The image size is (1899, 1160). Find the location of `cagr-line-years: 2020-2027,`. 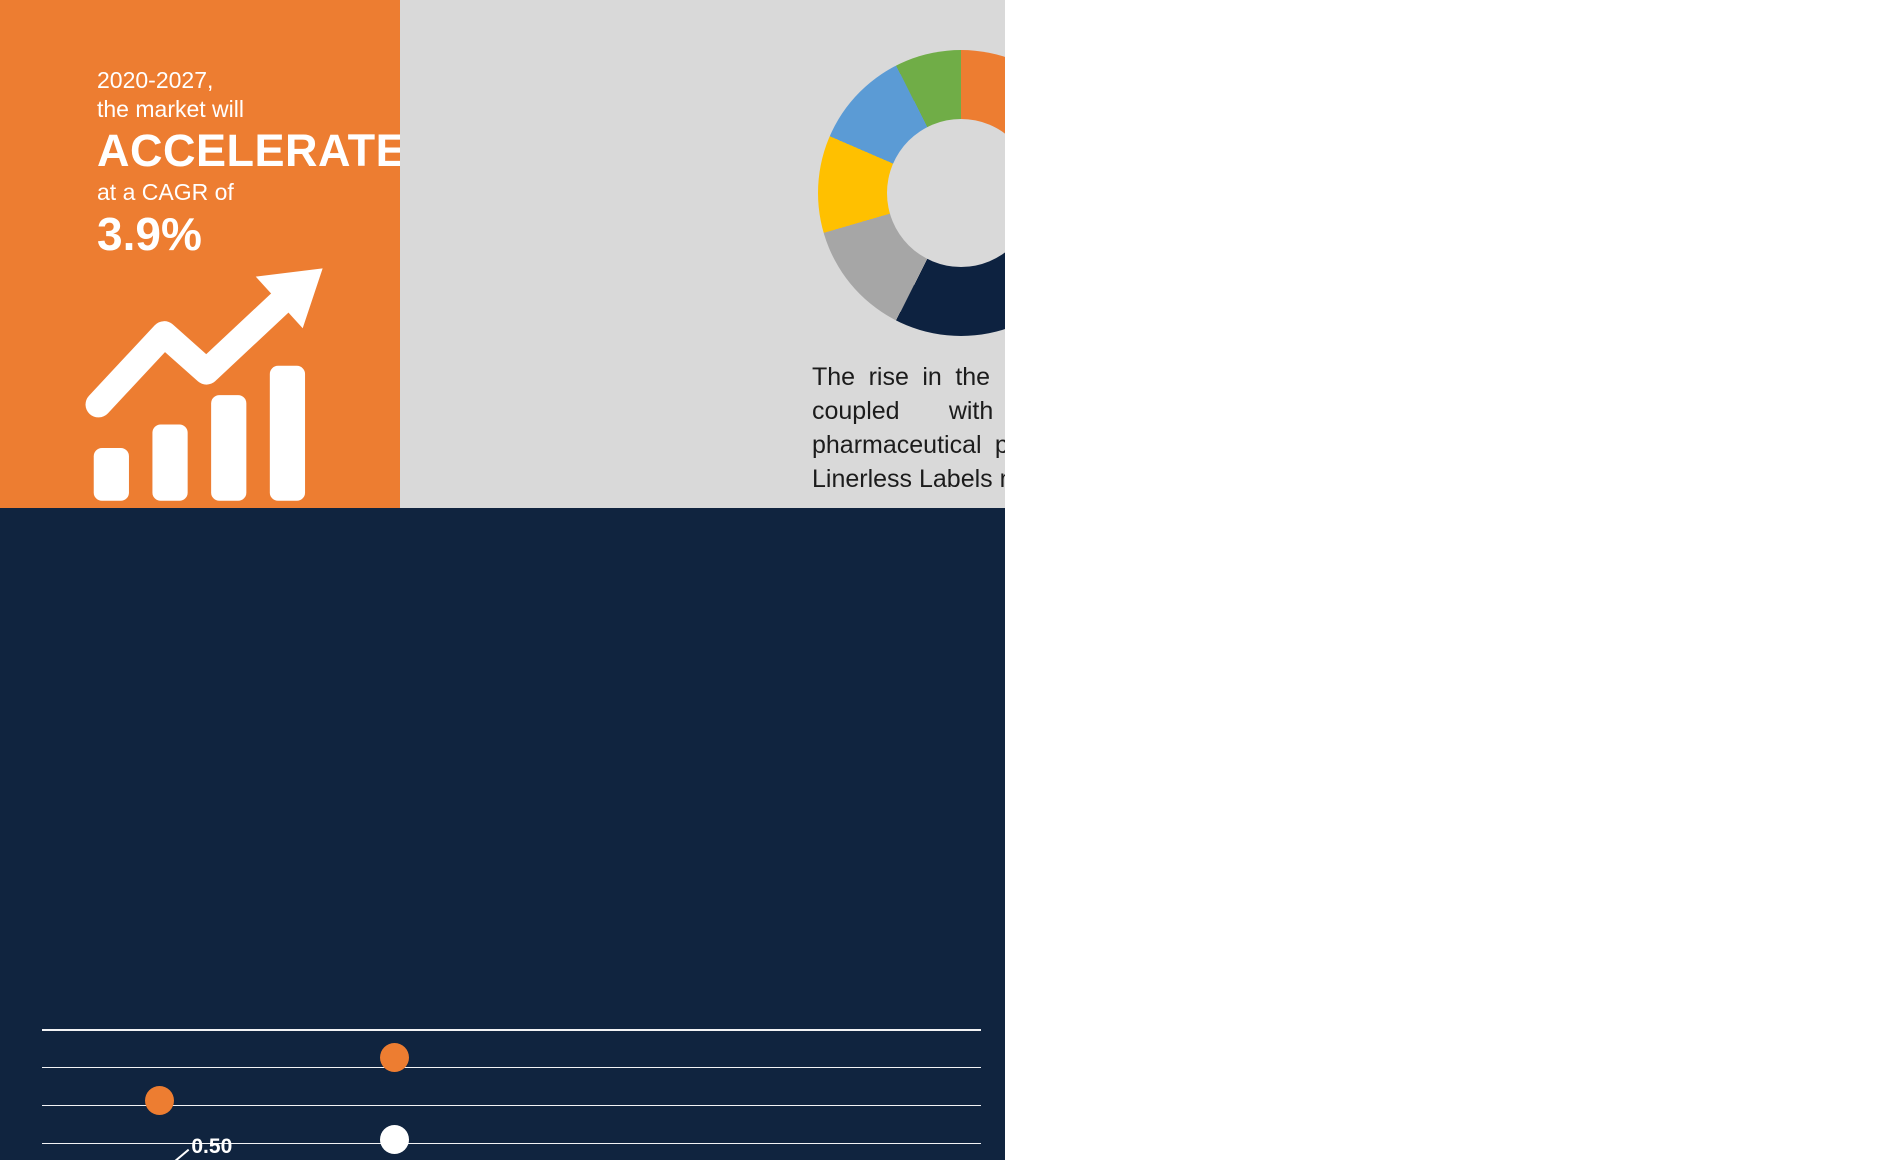

cagr-line-years: 2020-2027, is located at coordinates (155, 80).